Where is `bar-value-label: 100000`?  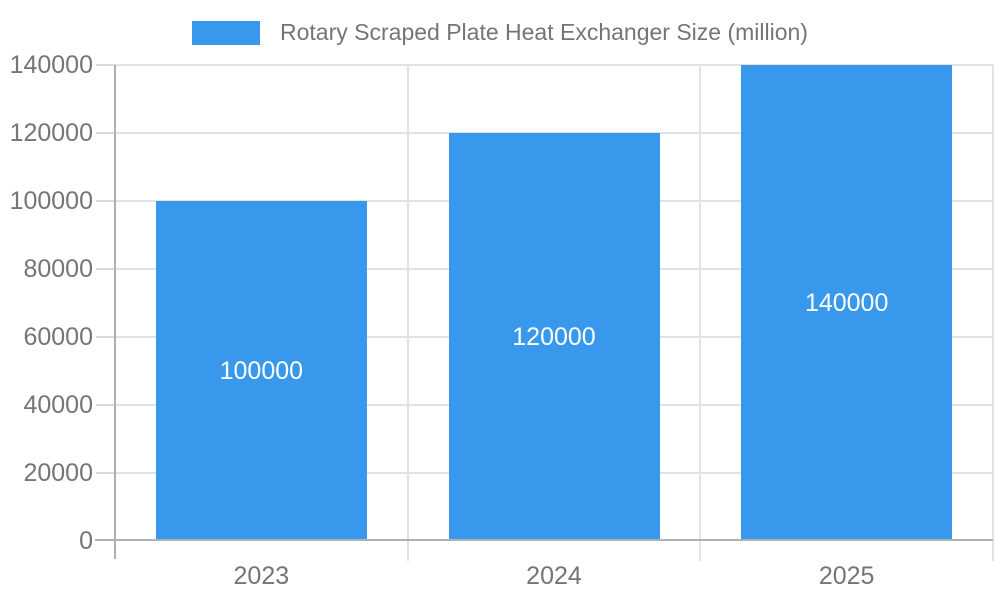
bar-value-label: 100000 is located at coordinates (261, 371).